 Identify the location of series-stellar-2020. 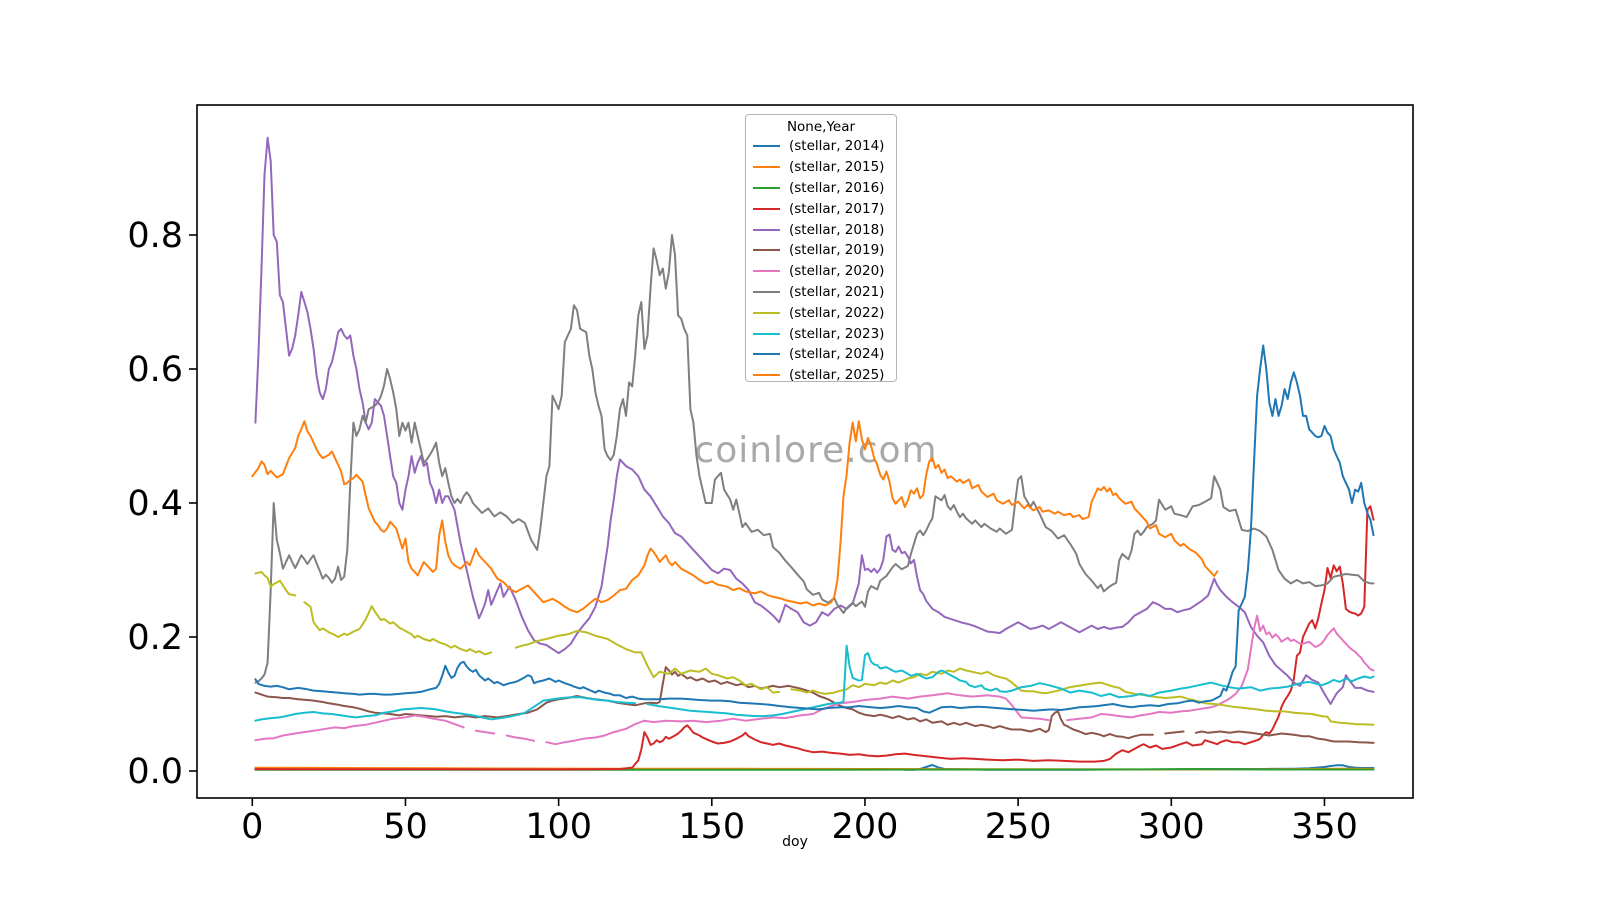
(814, 680).